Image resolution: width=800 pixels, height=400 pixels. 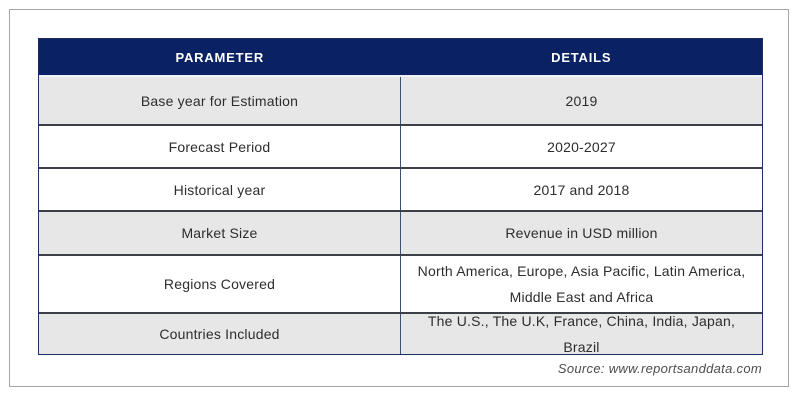 I want to click on table-row: Forecast Period 2020-2027, so click(x=400, y=145).